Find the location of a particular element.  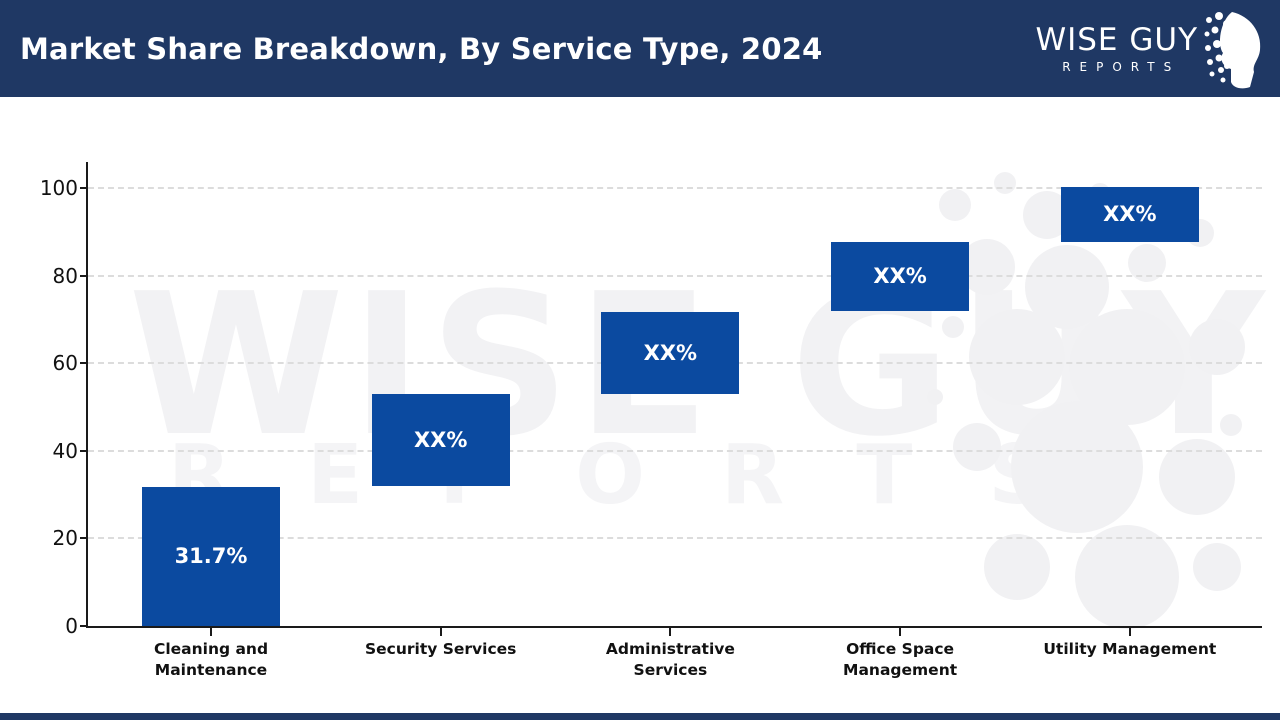

y-tick-label: 60 is located at coordinates (65, 363).